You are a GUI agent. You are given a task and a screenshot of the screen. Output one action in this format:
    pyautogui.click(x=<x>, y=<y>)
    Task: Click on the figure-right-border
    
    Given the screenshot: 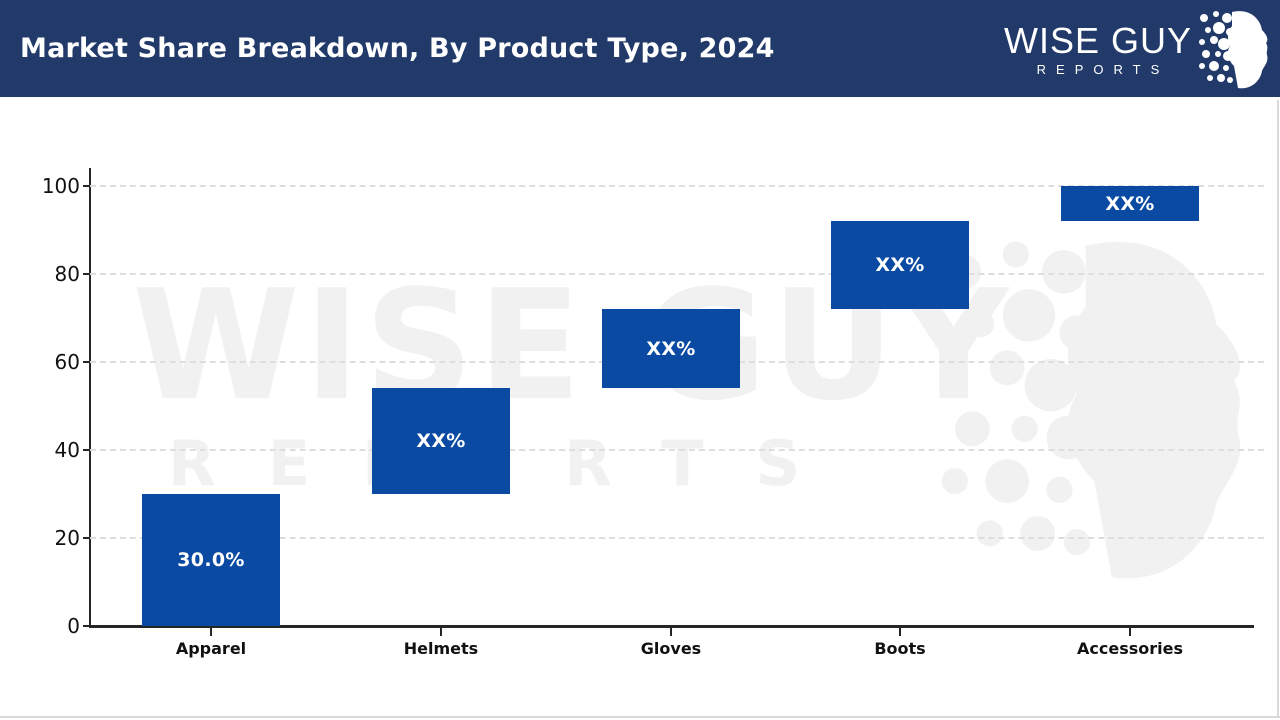 What is the action you would take?
    pyautogui.click(x=1278, y=409)
    